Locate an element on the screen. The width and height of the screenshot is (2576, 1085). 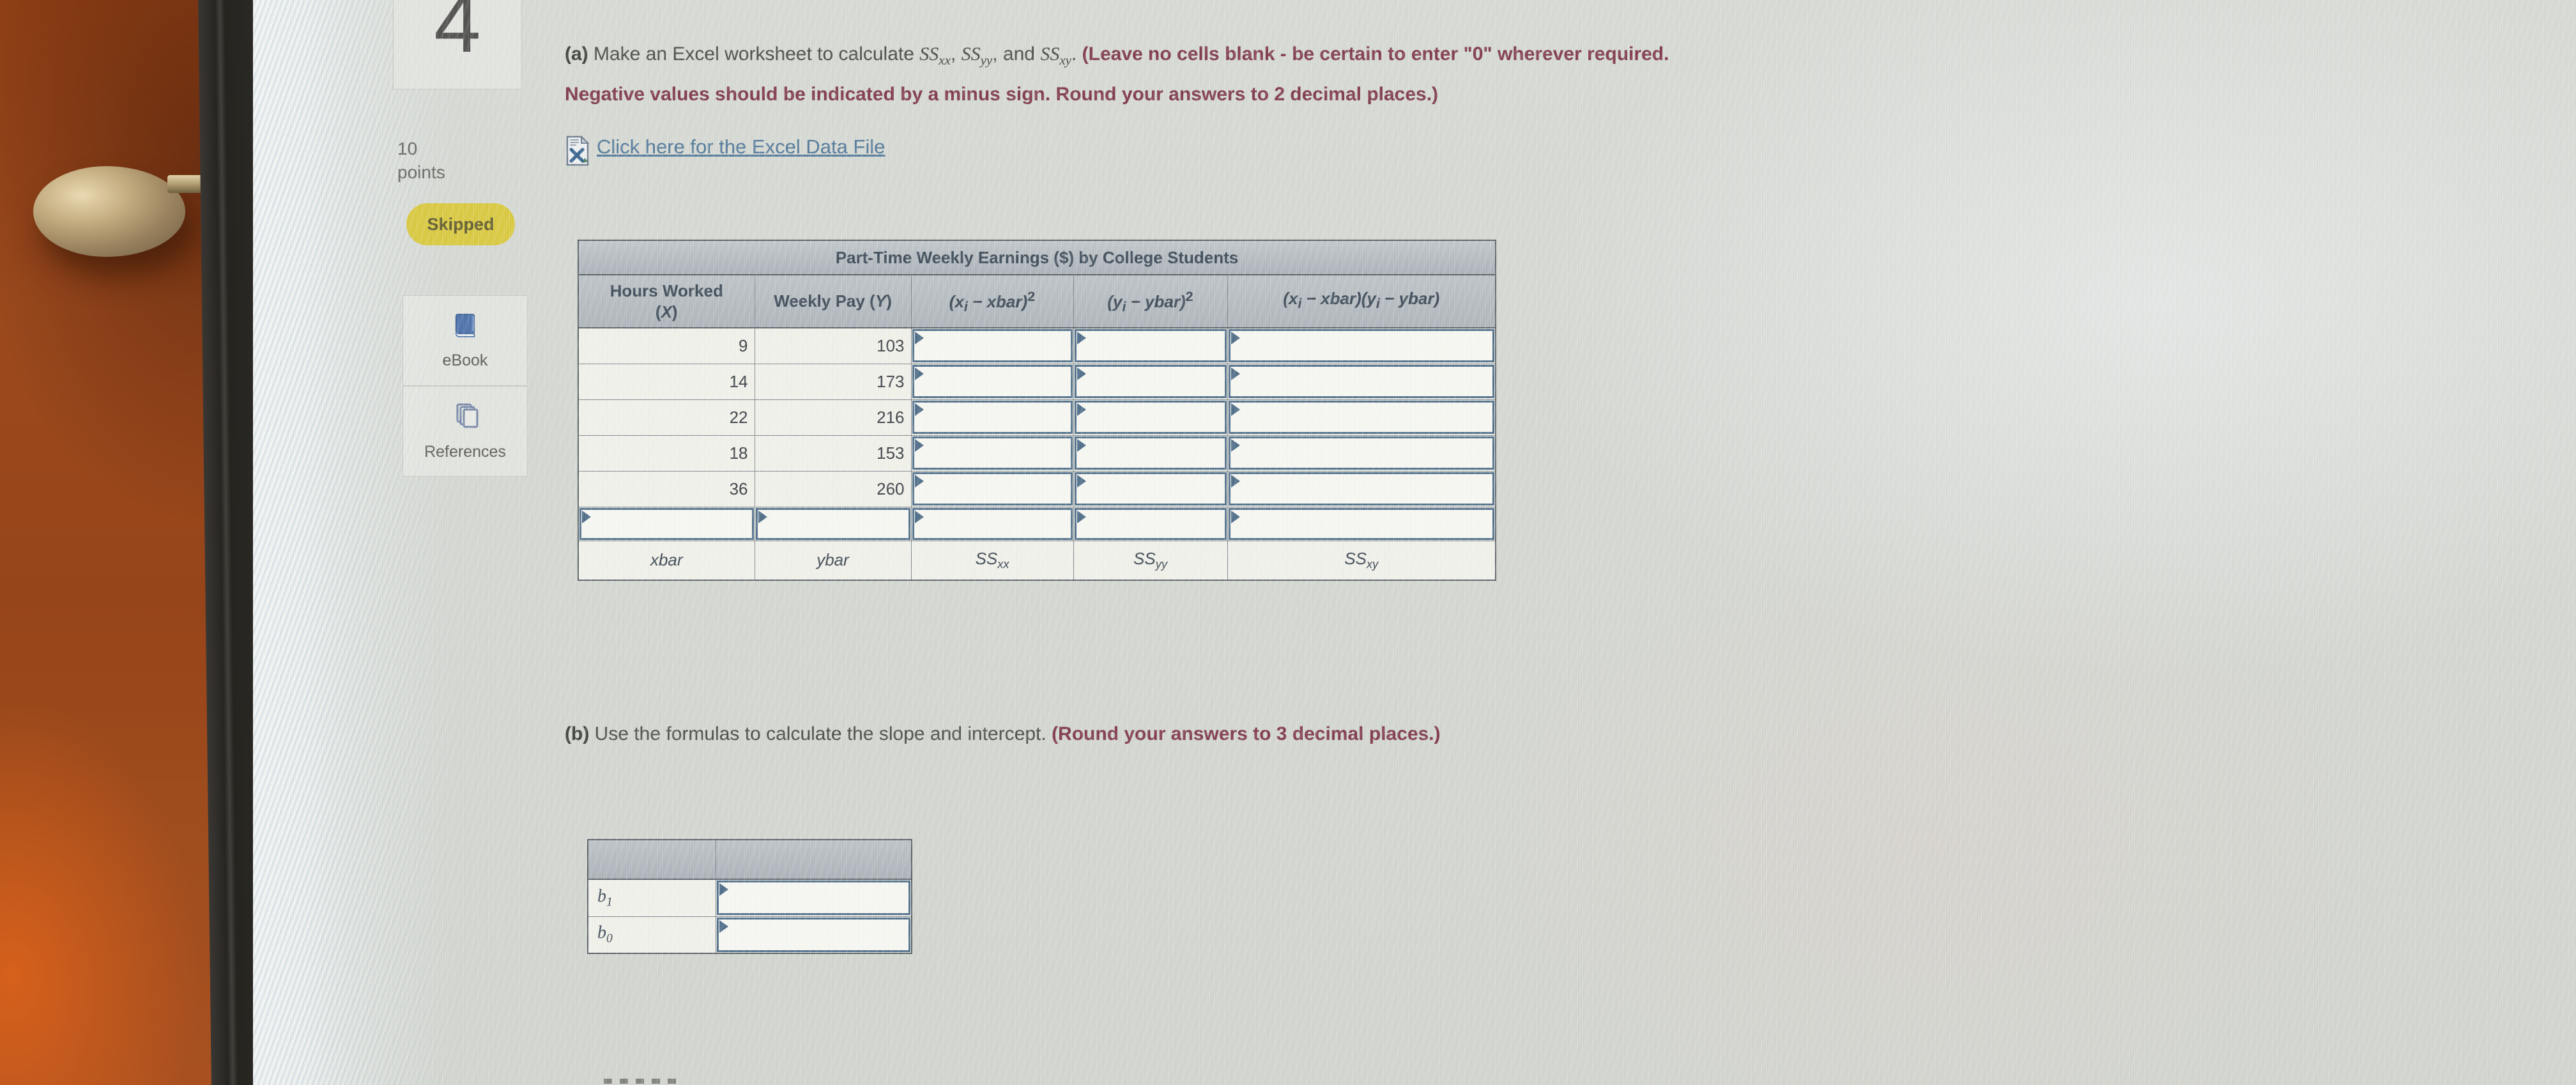
col-header-xydev: (xi − xbar)(yi − ybar) is located at coordinates (1361, 301).